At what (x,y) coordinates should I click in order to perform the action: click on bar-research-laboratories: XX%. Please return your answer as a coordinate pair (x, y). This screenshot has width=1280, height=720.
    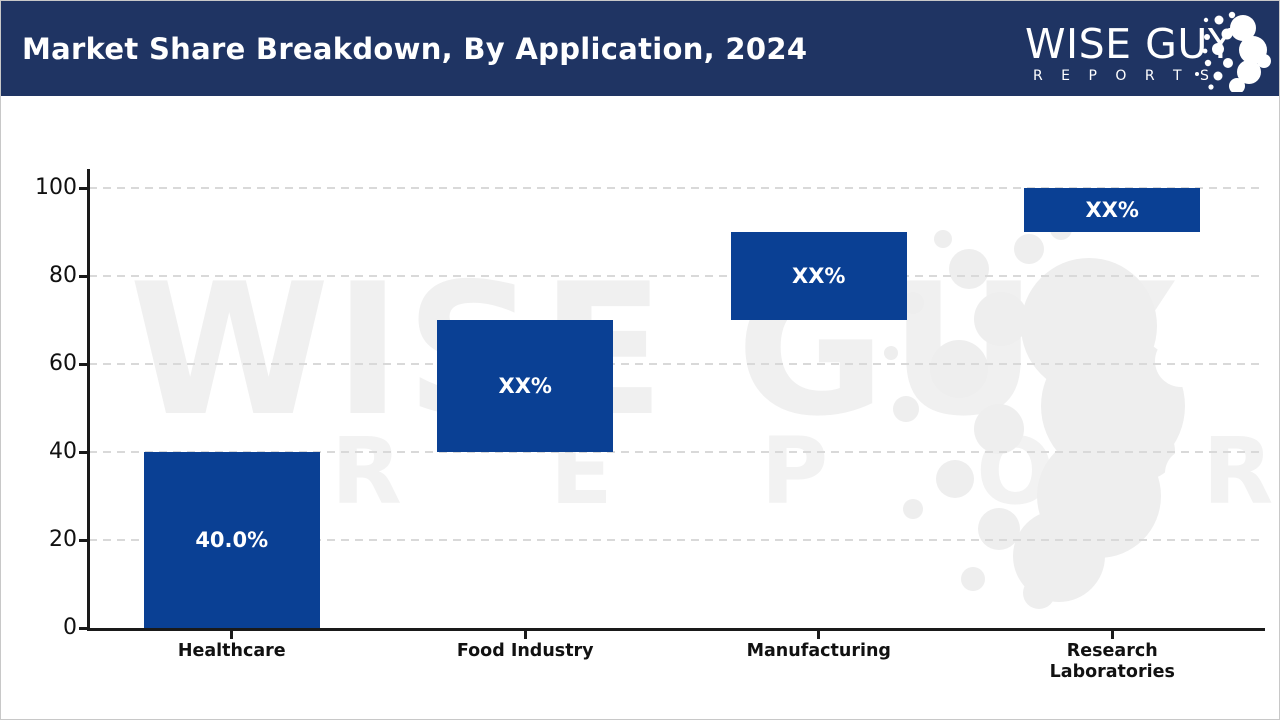
    Looking at the image, I should click on (1112, 210).